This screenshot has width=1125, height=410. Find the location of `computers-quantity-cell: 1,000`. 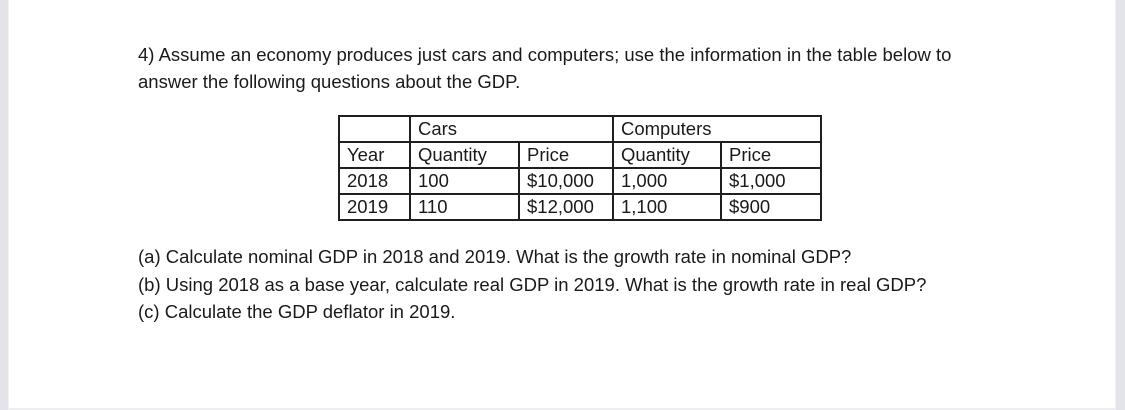

computers-quantity-cell: 1,000 is located at coordinates (667, 181).